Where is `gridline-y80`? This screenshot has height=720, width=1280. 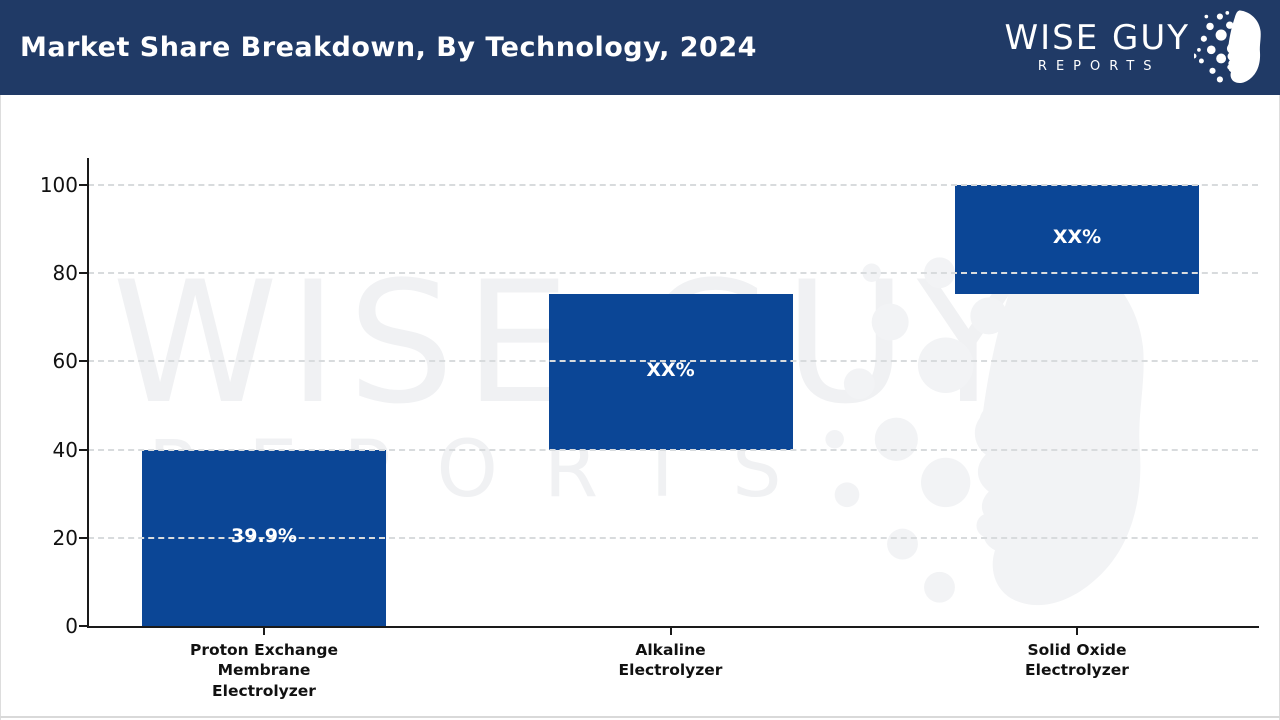
gridline-y80 is located at coordinates (673, 273).